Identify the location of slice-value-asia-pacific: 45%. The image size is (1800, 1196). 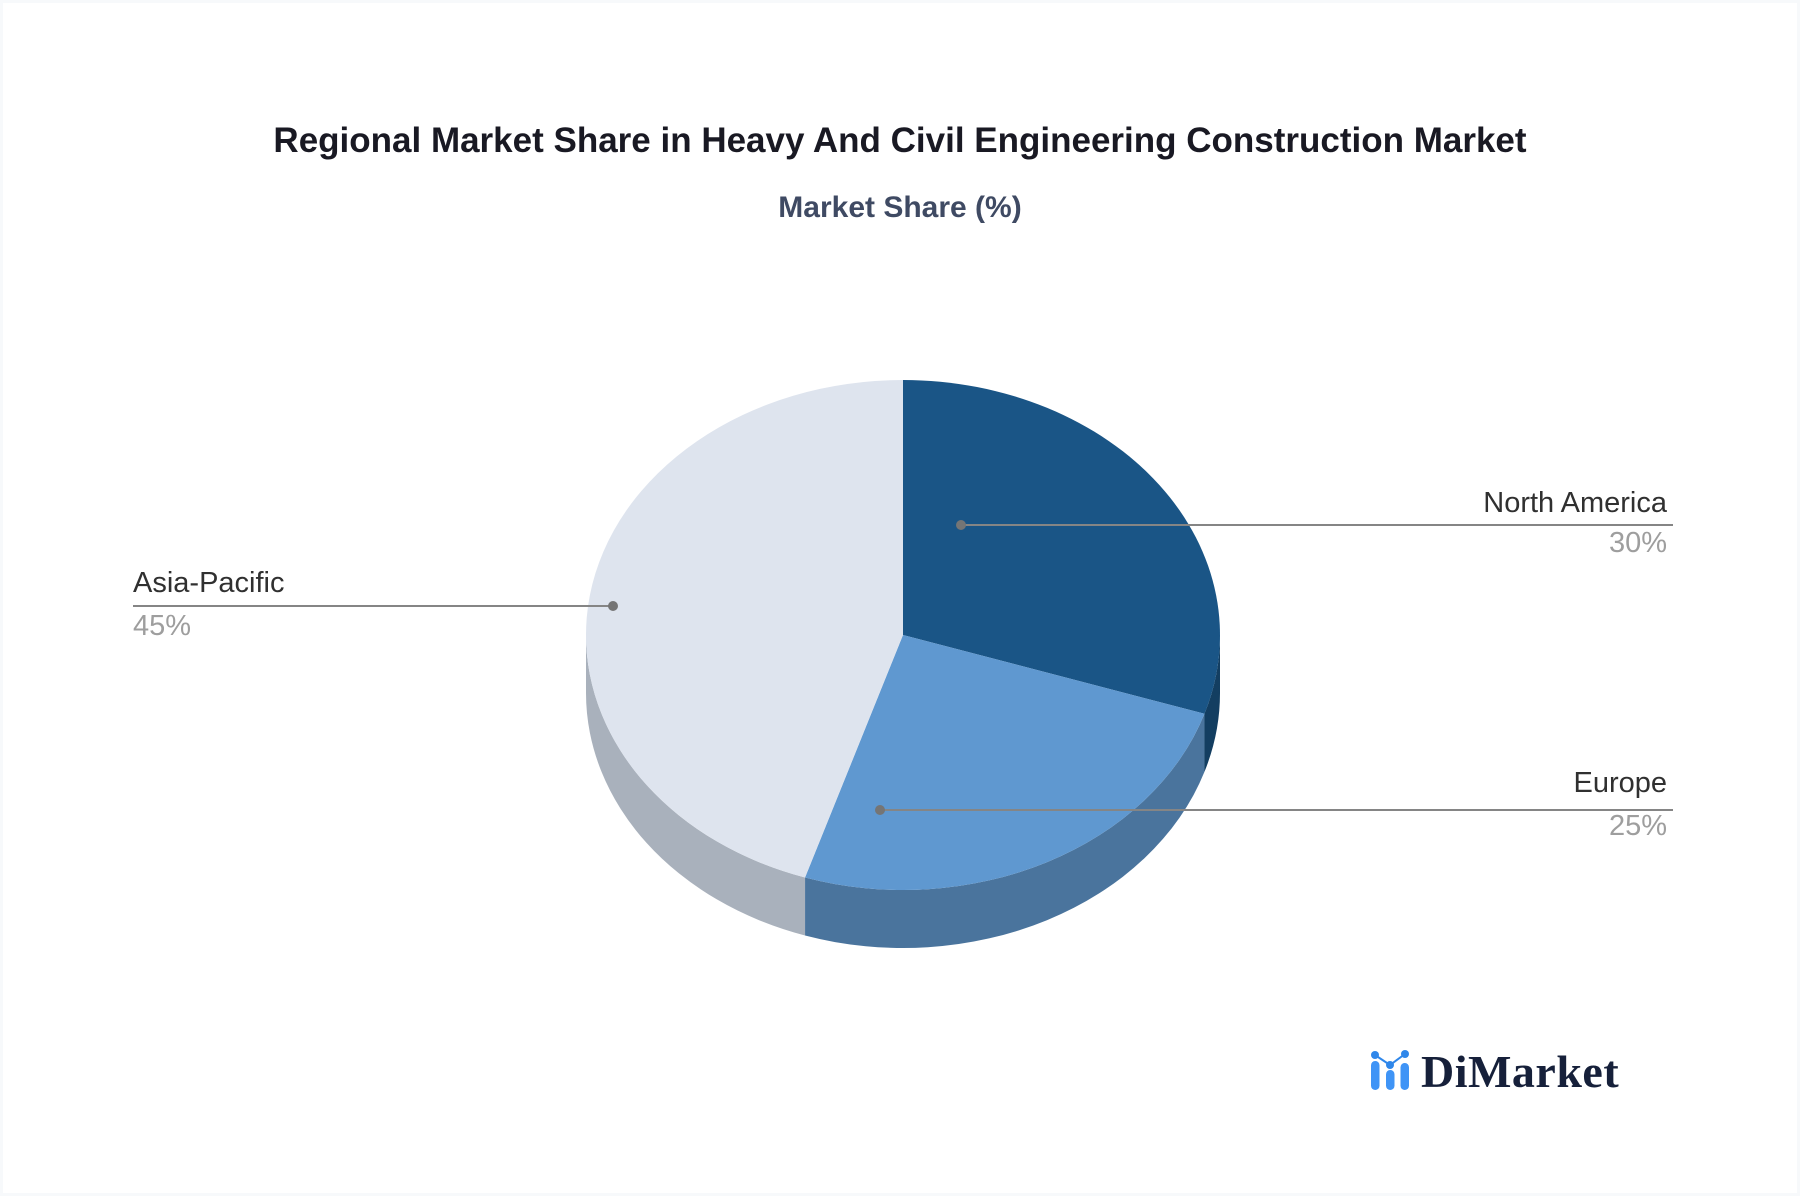
(162, 626).